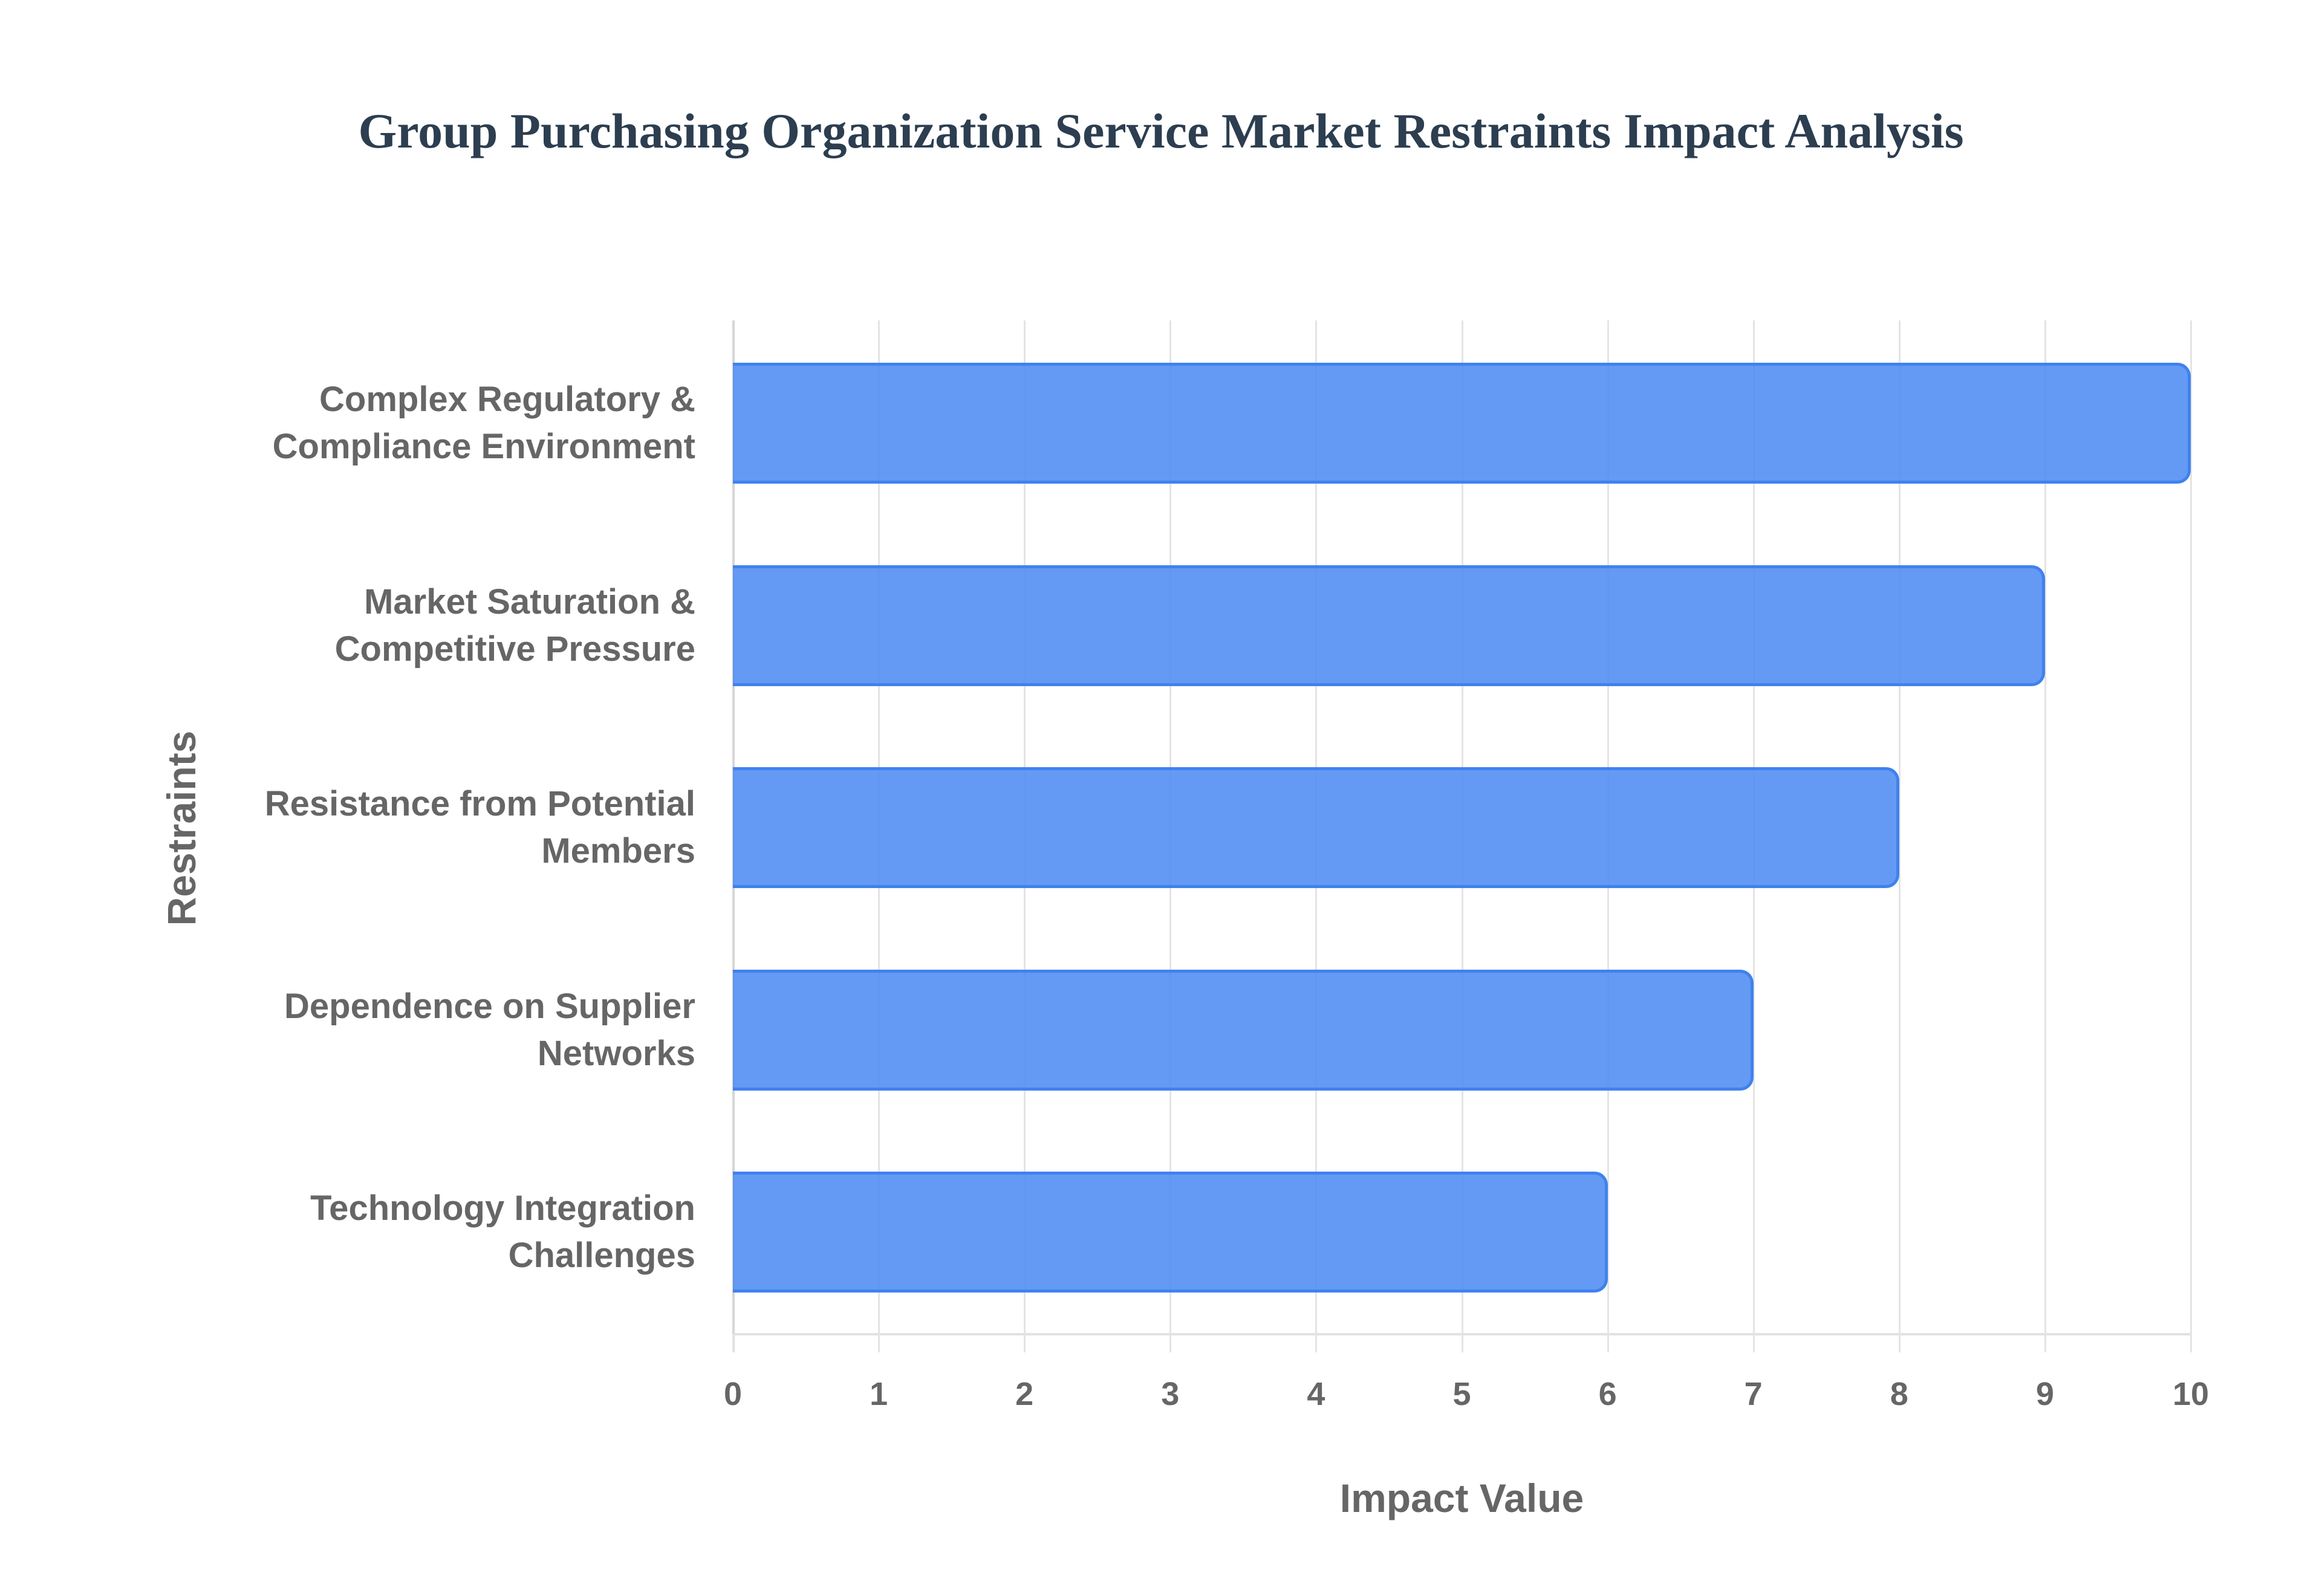  I want to click on y-category-label: Resistance from Potential Members, so click(480, 827).